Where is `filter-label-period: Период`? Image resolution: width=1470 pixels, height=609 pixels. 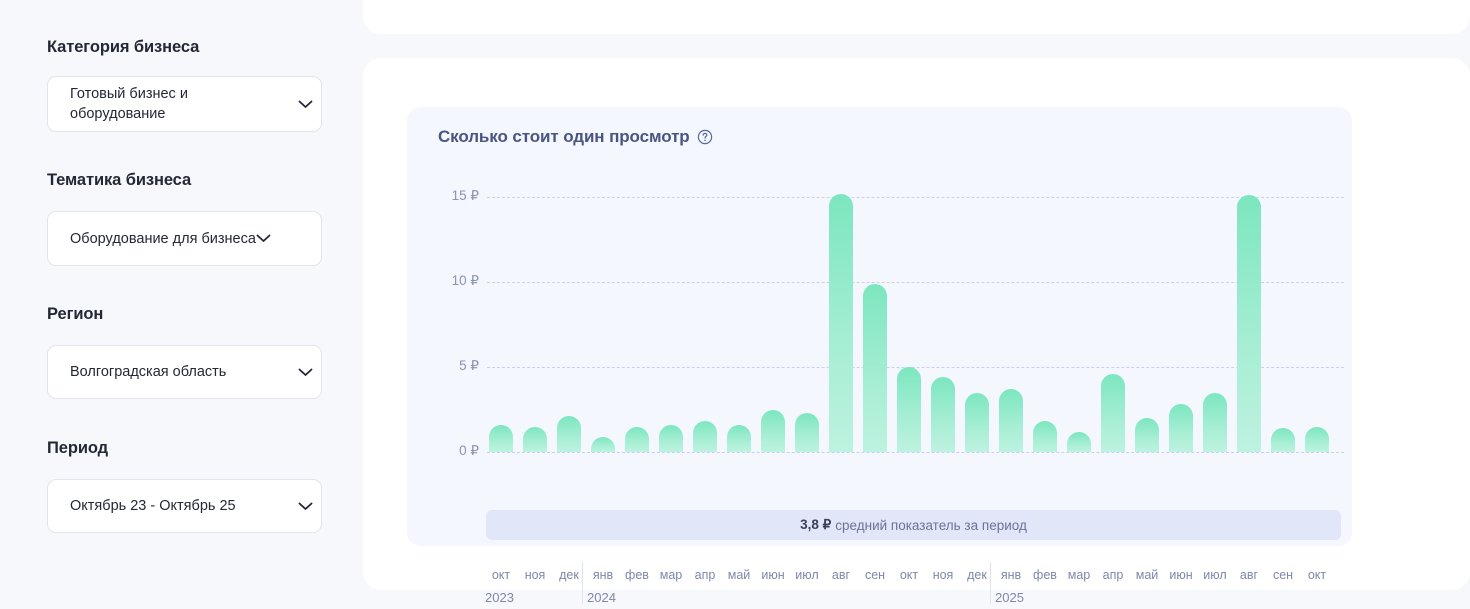 filter-label-period: Период is located at coordinates (77, 448).